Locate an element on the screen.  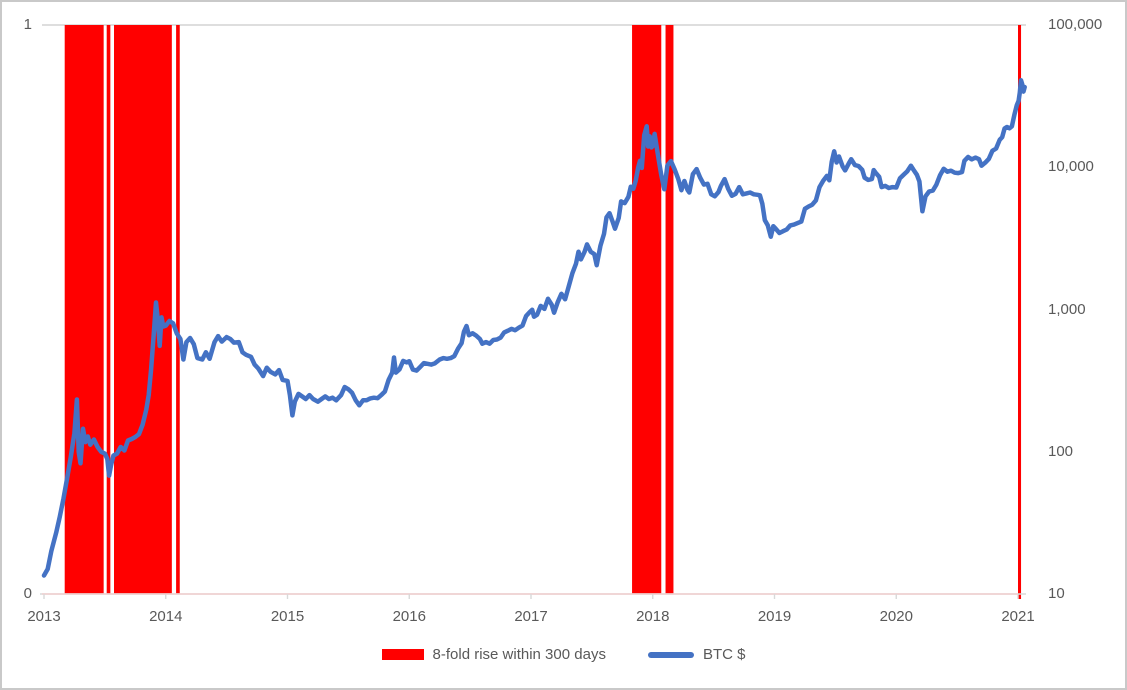
btc-line-swatch is located at coordinates (670, 654).